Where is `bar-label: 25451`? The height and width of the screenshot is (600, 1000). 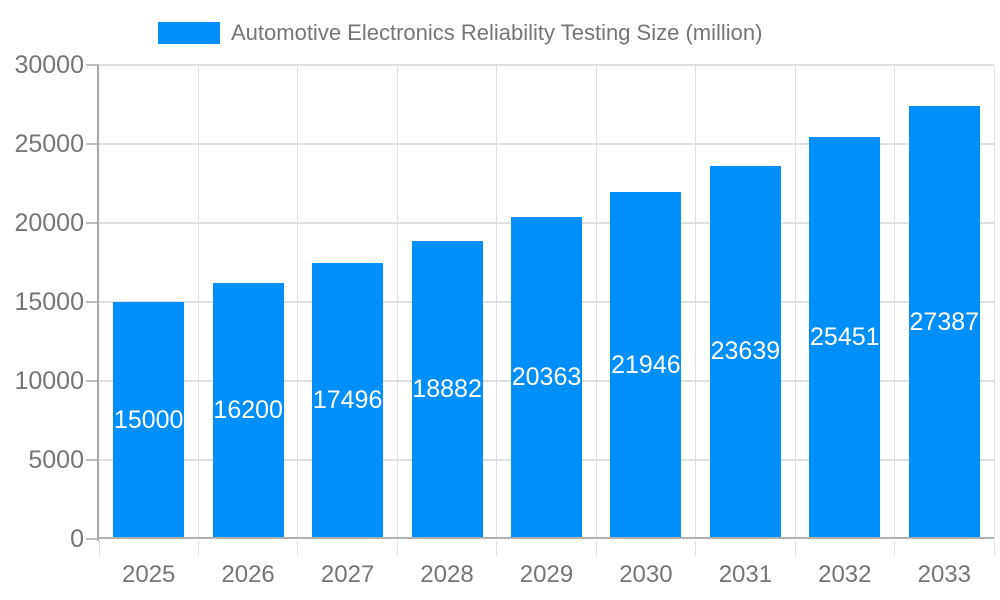 bar-label: 25451 is located at coordinates (845, 336).